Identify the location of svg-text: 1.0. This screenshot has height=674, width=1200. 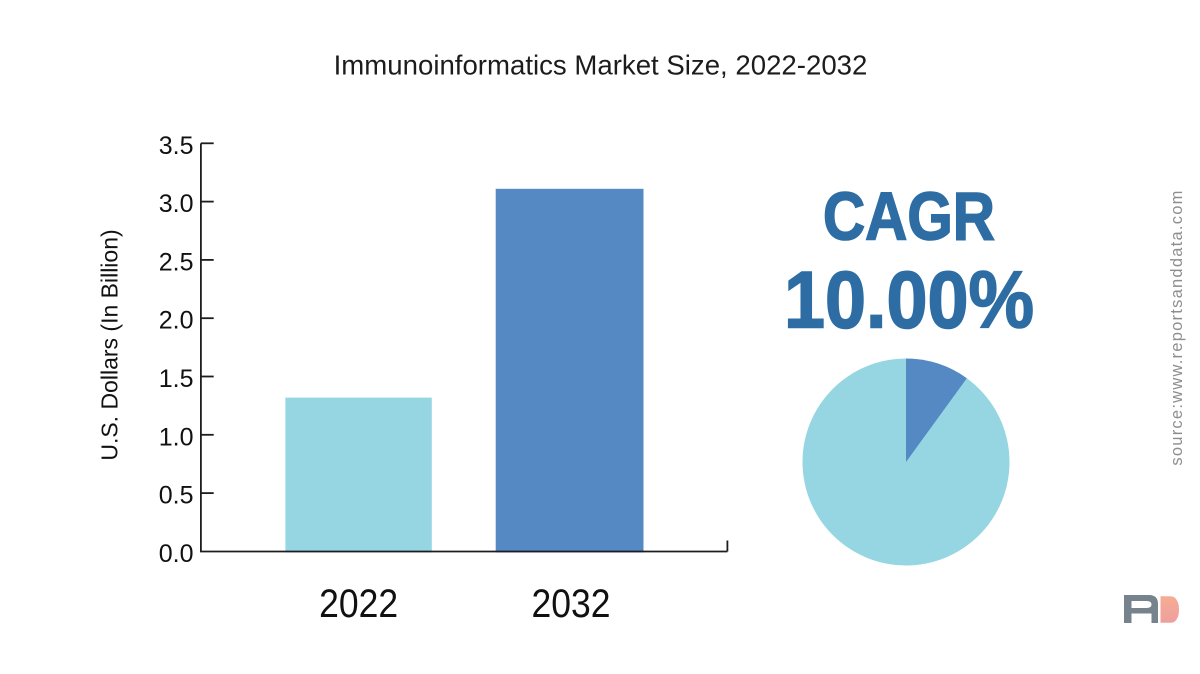
(176, 437).